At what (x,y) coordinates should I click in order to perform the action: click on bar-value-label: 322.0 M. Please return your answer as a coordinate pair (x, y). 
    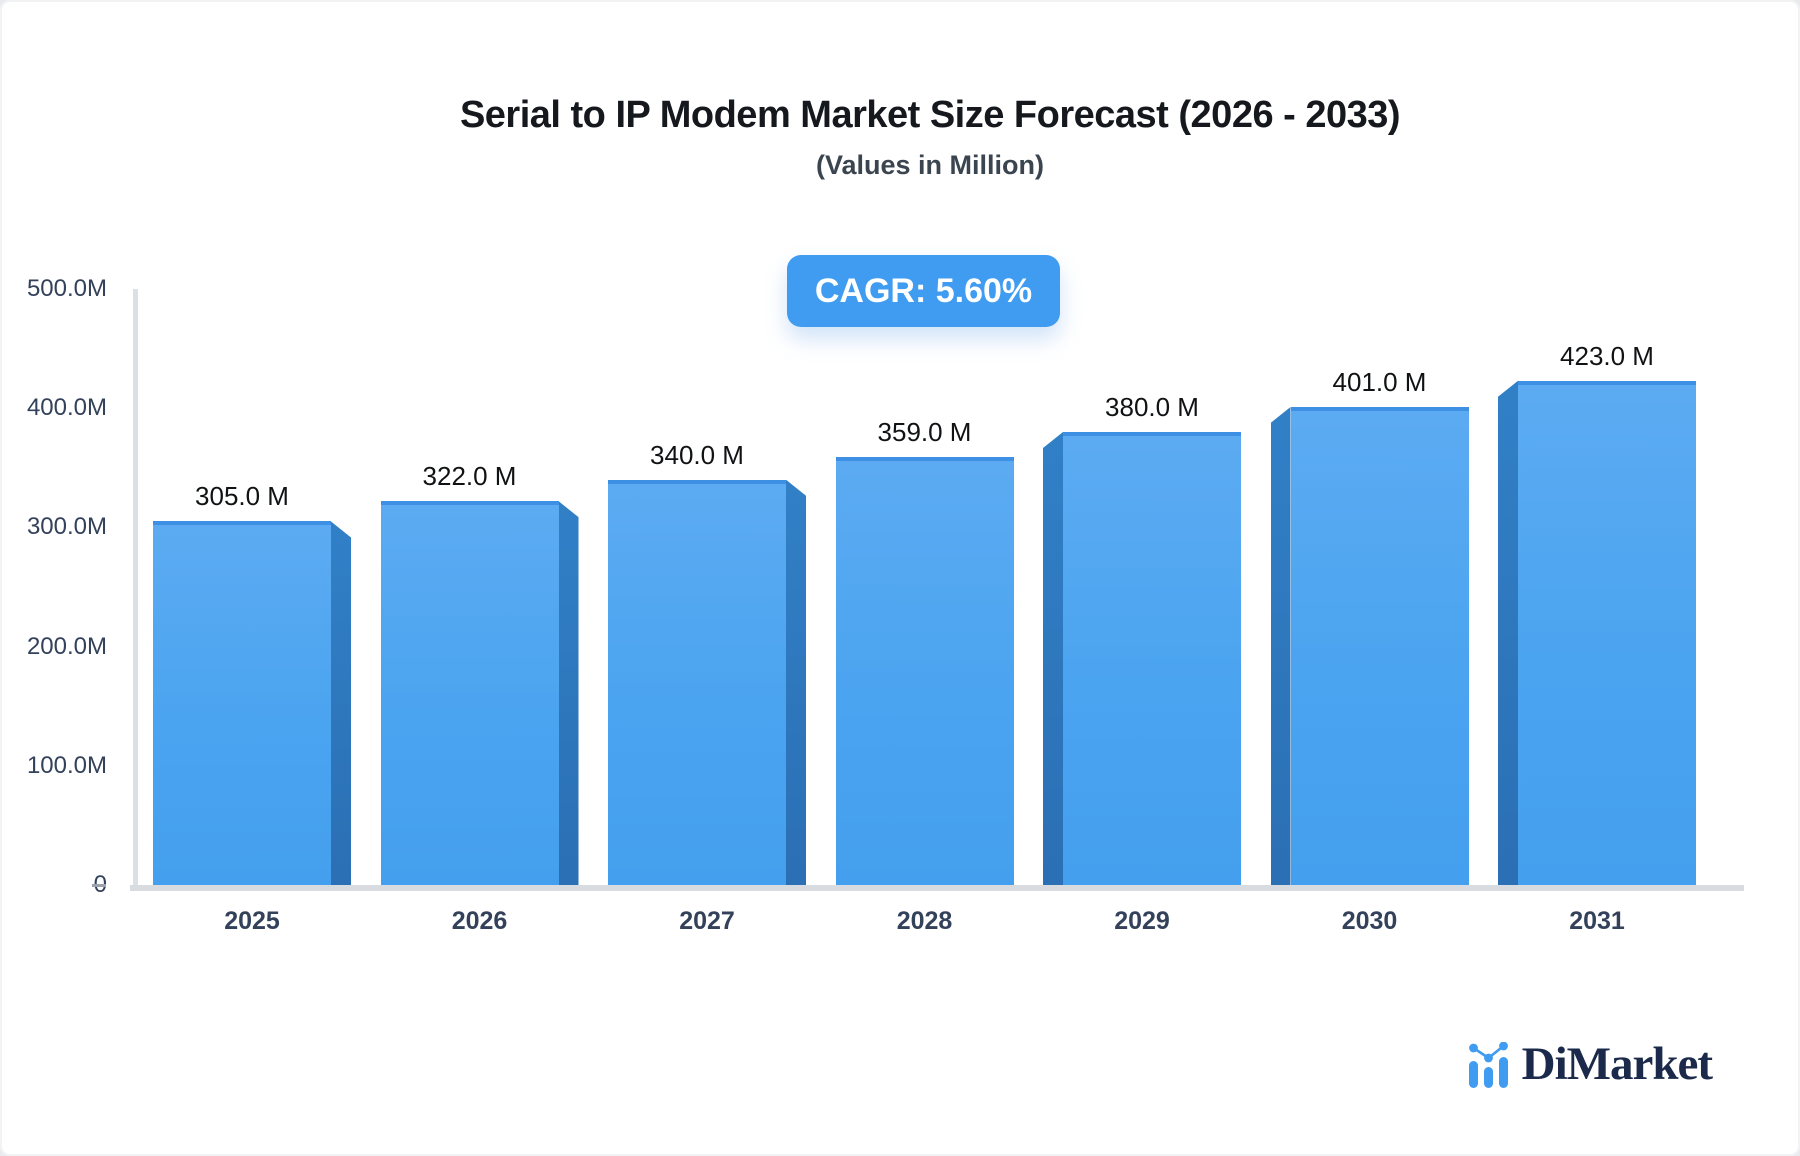
    Looking at the image, I should click on (469, 476).